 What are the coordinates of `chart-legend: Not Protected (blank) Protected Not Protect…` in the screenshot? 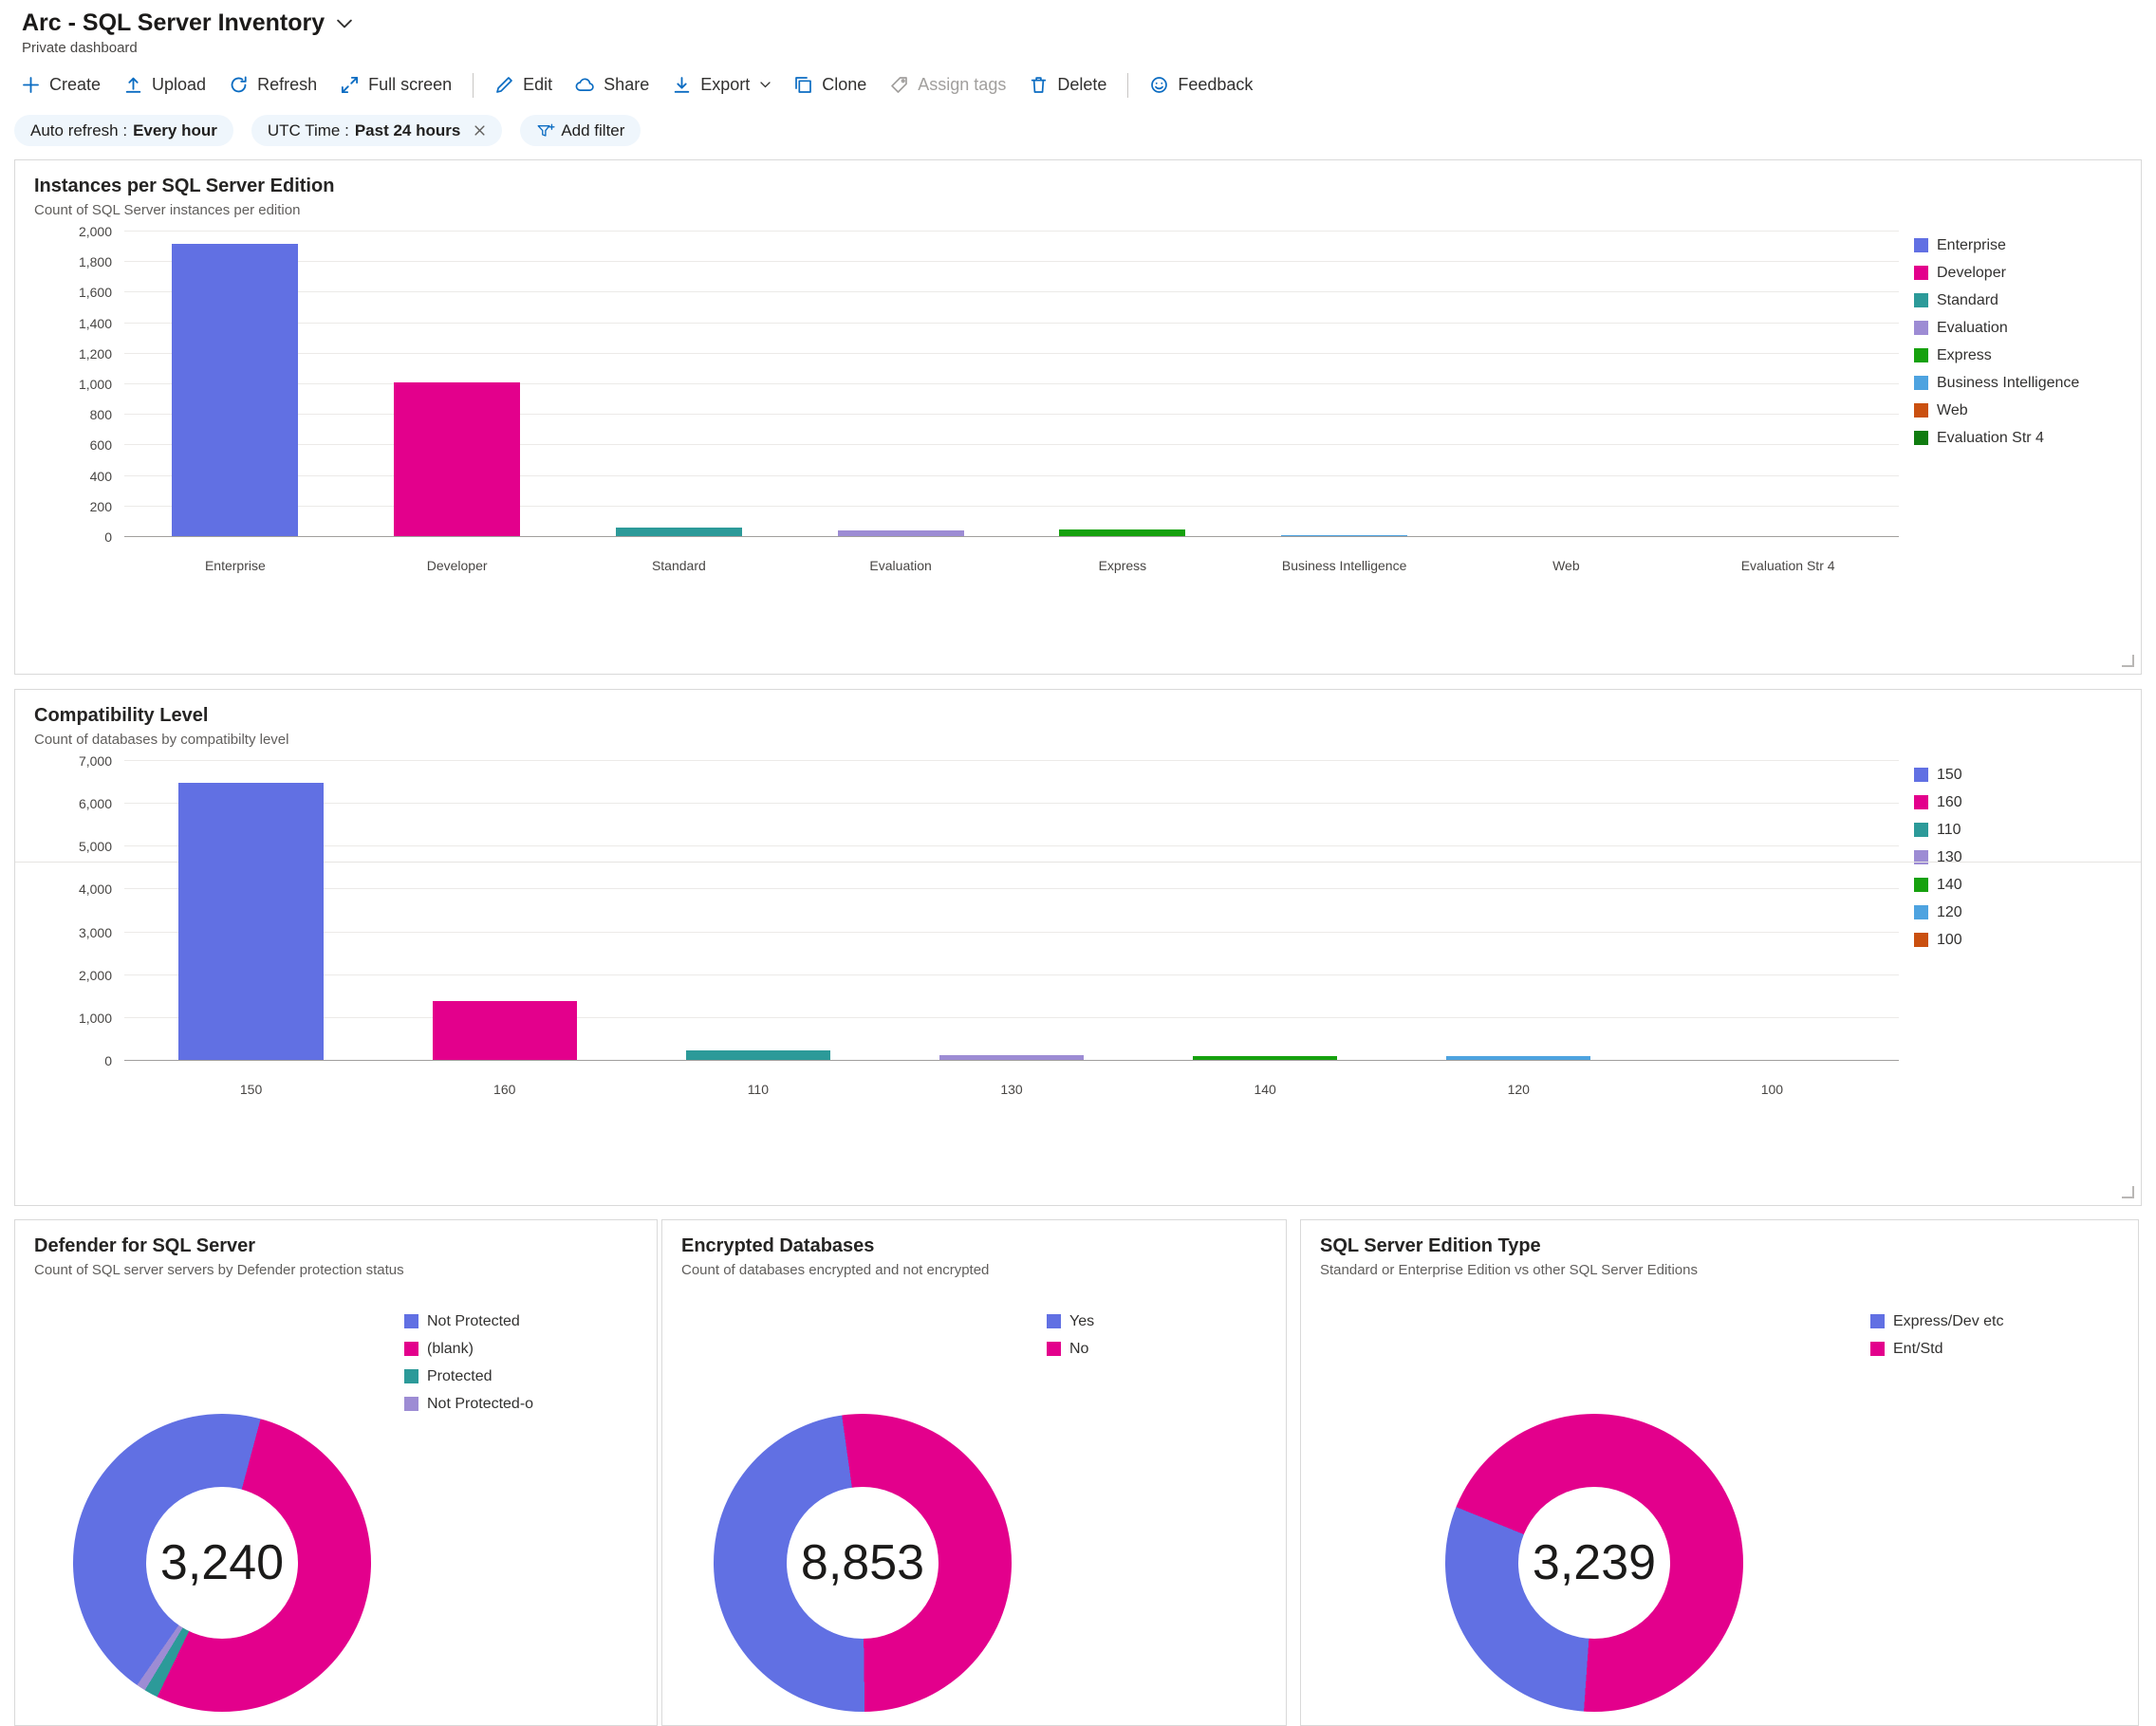 It's located at (468, 1363).